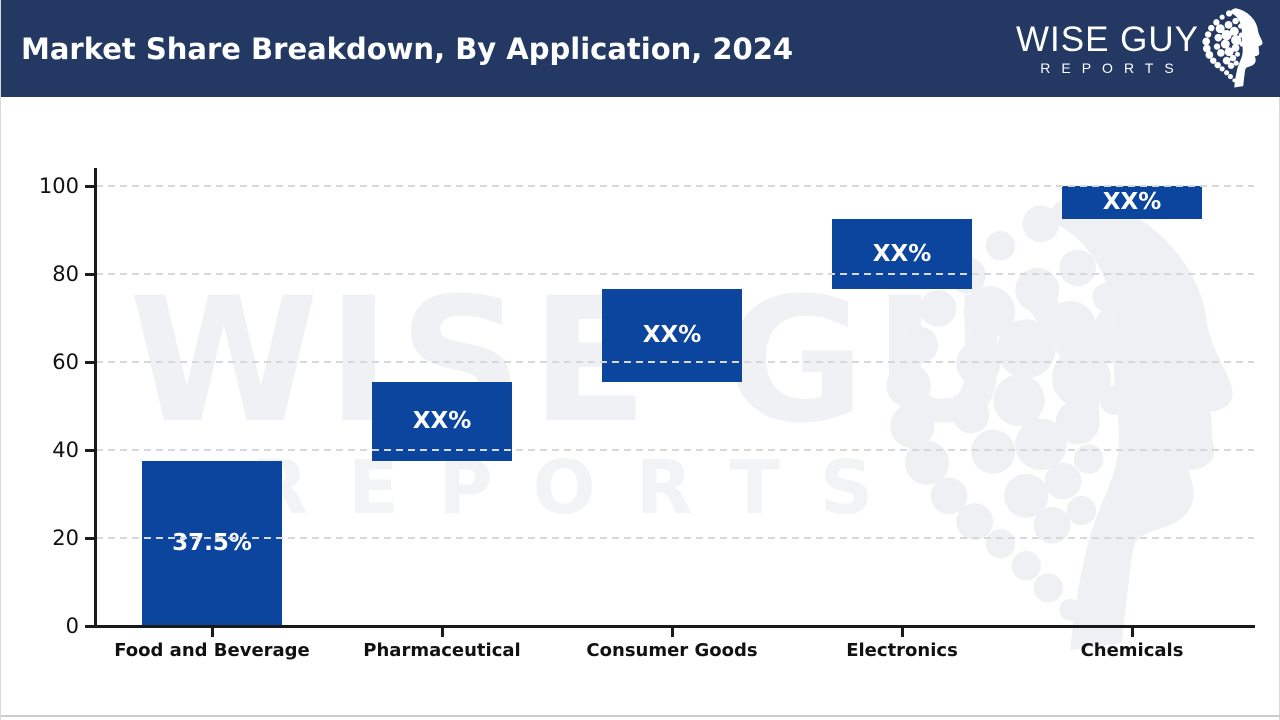 The image size is (1280, 720). What do you see at coordinates (902, 650) in the screenshot?
I see `x-axis-category-label: Electronics` at bounding box center [902, 650].